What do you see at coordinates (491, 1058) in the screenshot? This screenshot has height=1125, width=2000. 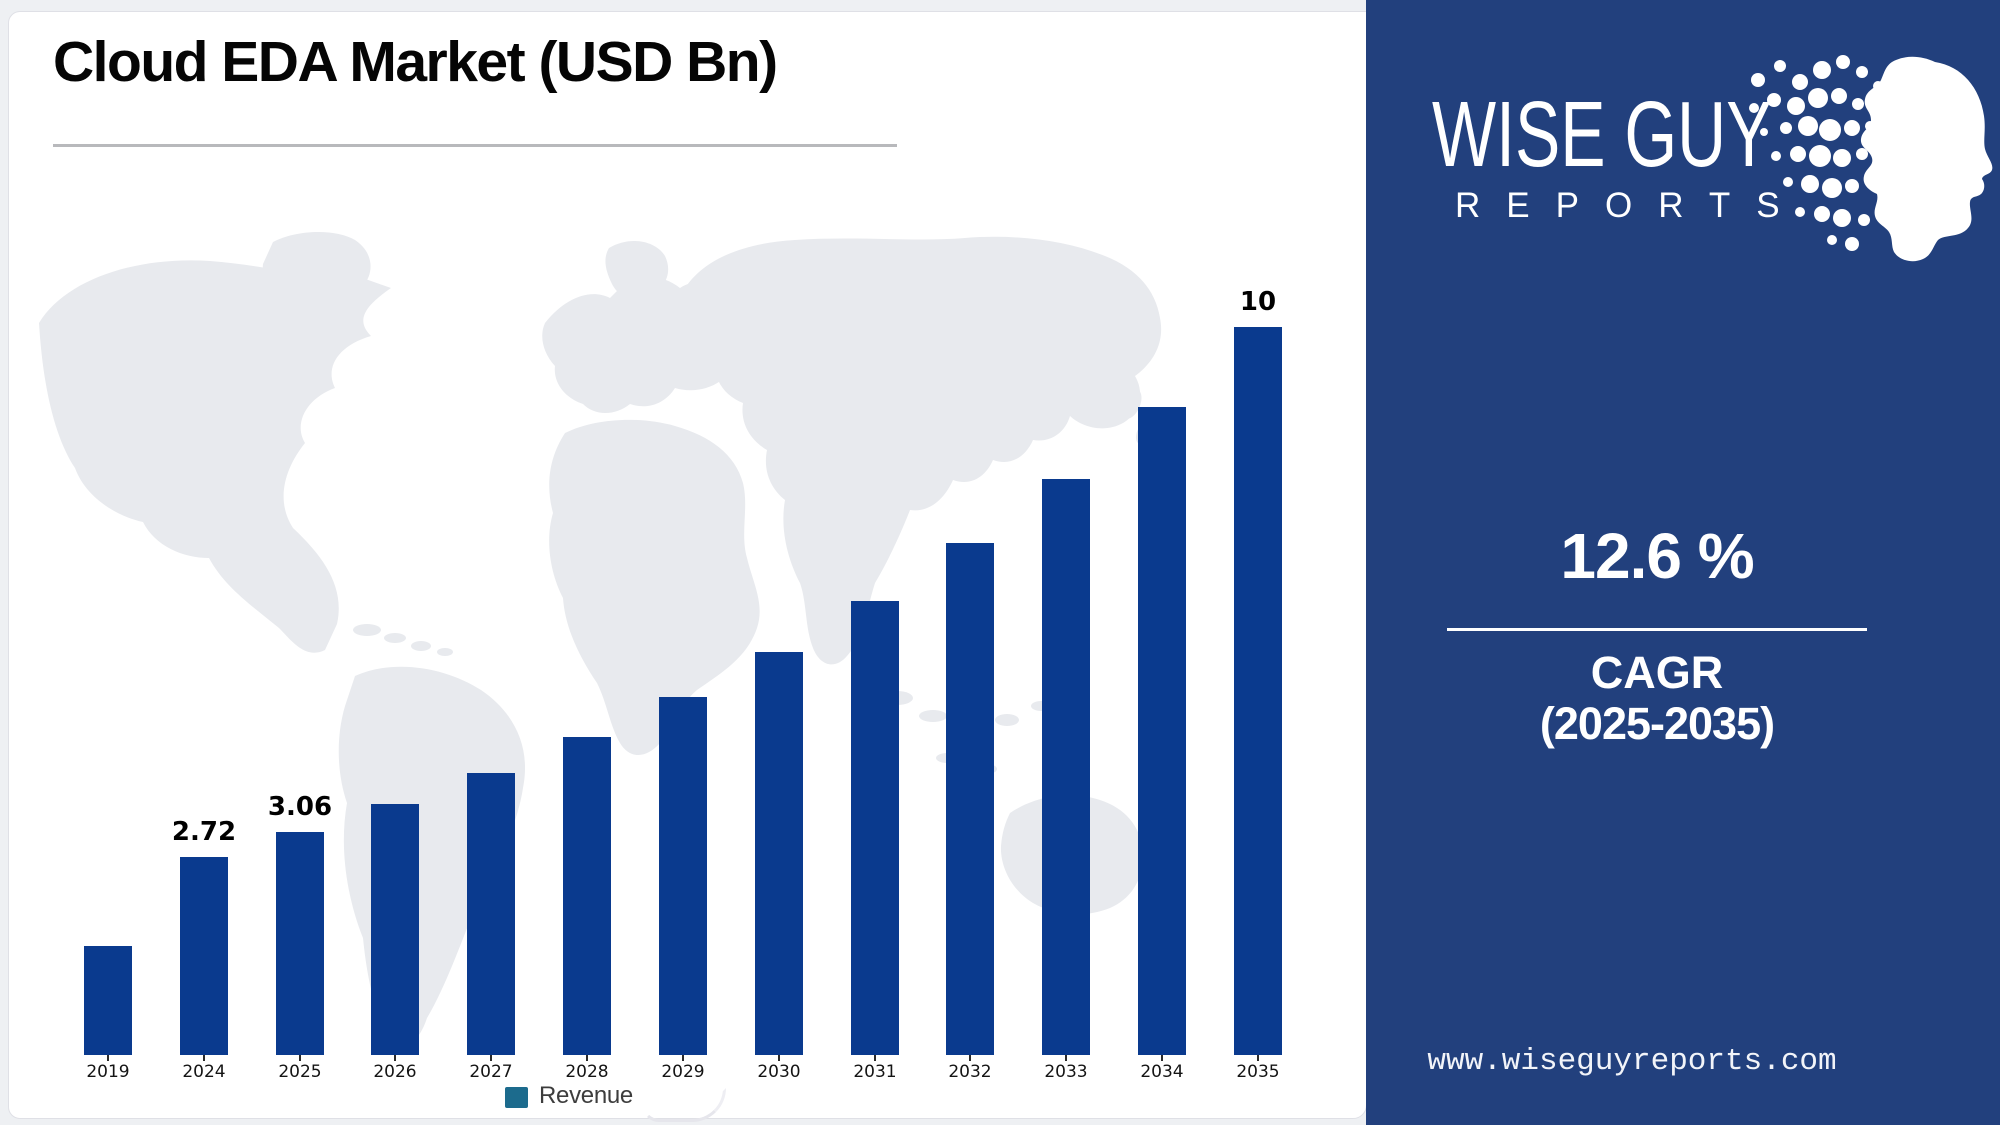 I see `x-tick-2027` at bounding box center [491, 1058].